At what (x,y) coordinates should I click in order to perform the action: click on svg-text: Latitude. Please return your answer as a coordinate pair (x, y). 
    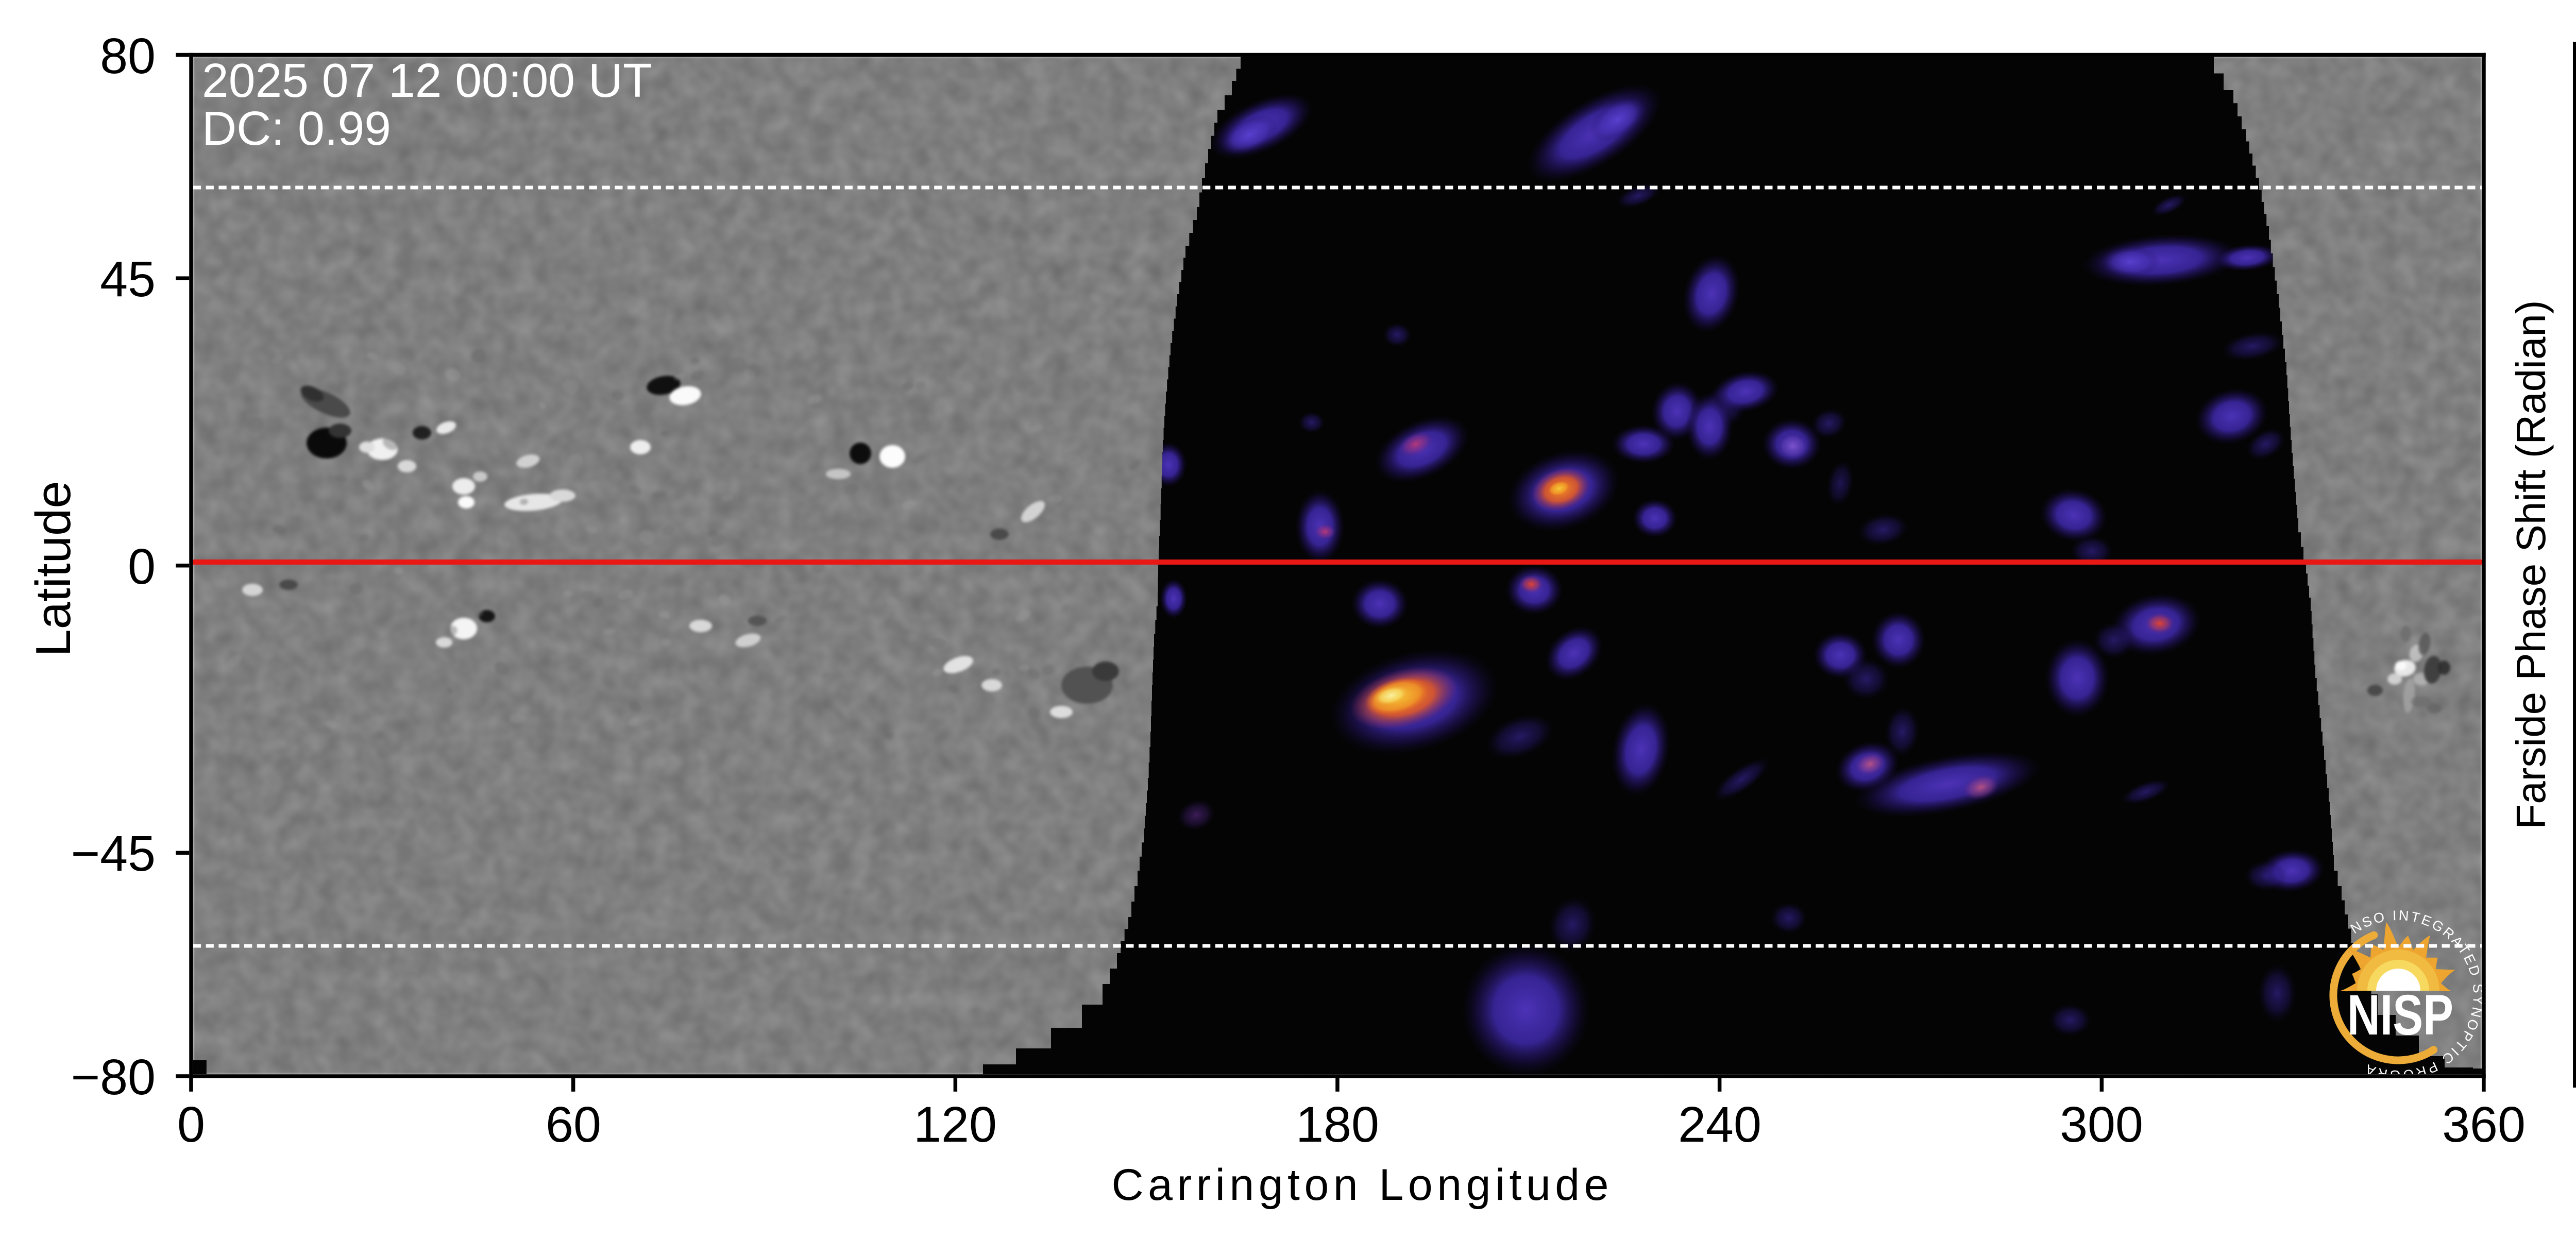
    Looking at the image, I should click on (53, 569).